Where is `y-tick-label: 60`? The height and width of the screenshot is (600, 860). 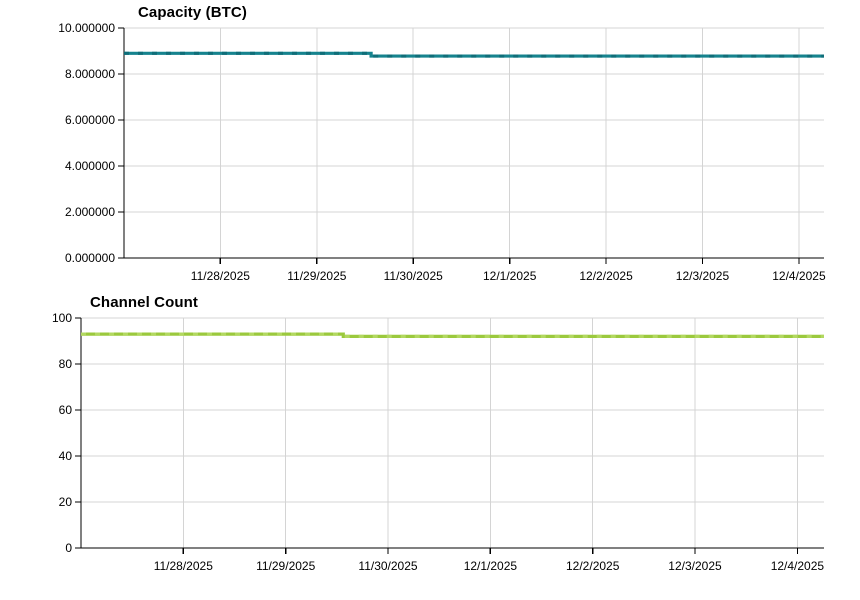 y-tick-label: 60 is located at coordinates (65, 410).